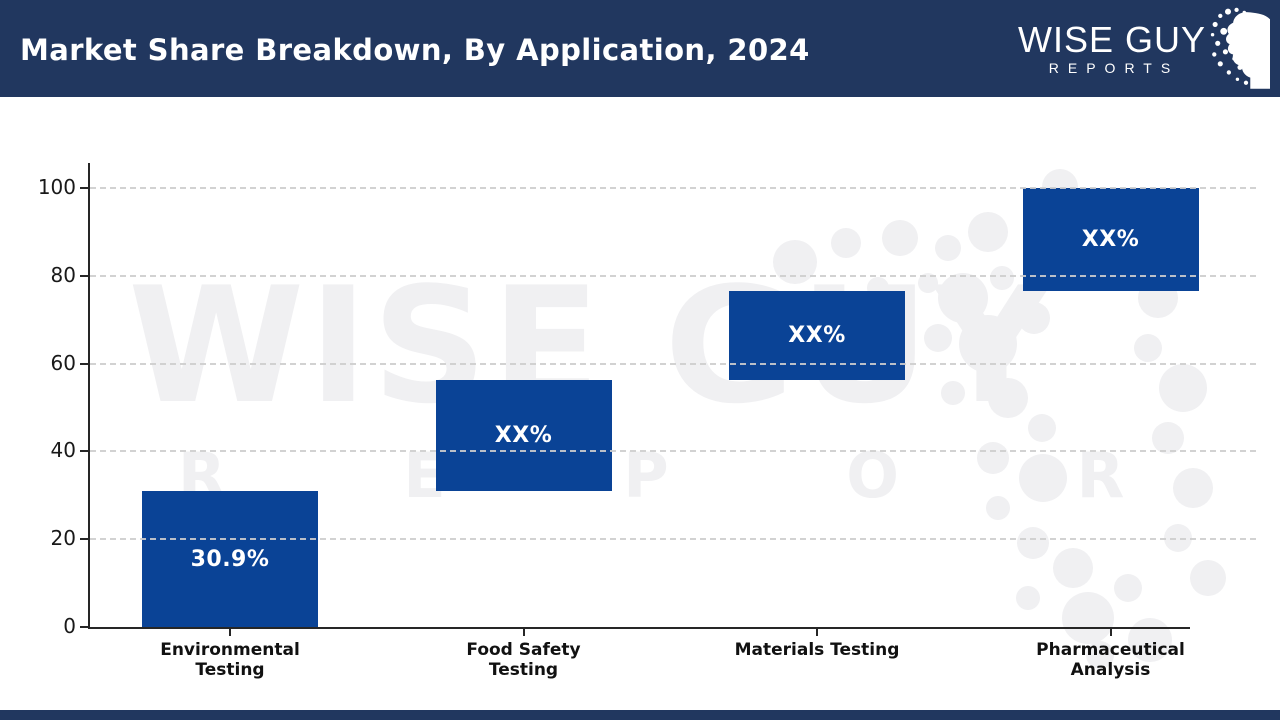 This screenshot has height=720, width=1280. Describe the element at coordinates (63, 362) in the screenshot. I see `y-axis-tick-label: 60` at that location.